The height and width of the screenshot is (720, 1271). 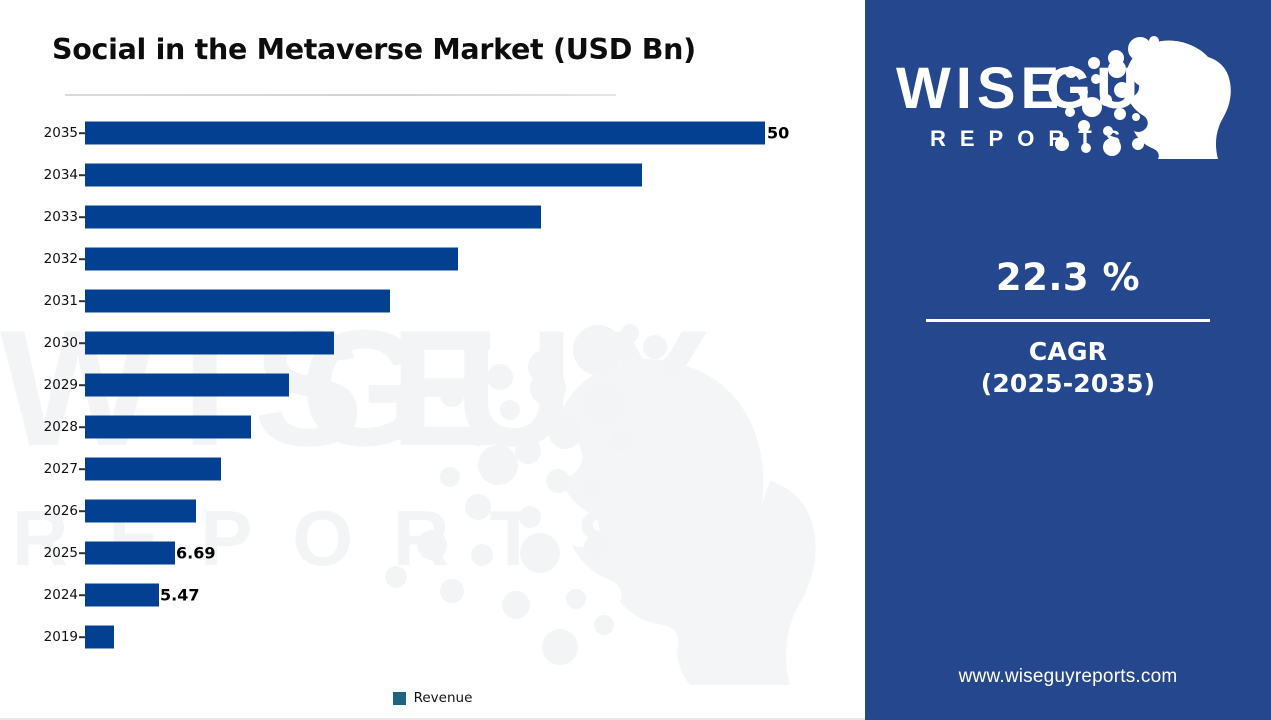 What do you see at coordinates (778, 133) in the screenshot?
I see `bar-value-label: 50` at bounding box center [778, 133].